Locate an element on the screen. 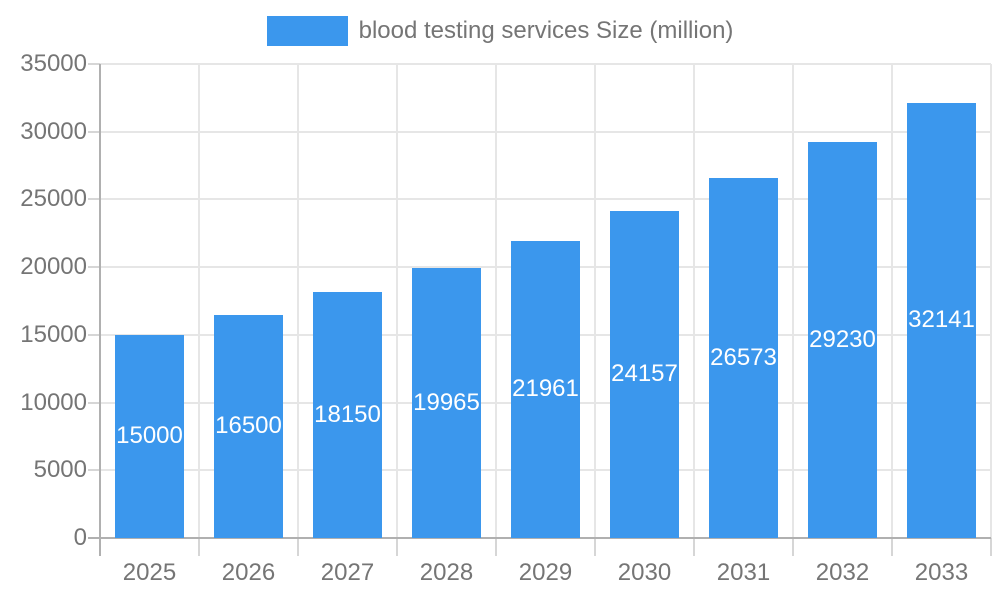 The height and width of the screenshot is (600, 1000). x-axis-label: 2029 is located at coordinates (545, 572).